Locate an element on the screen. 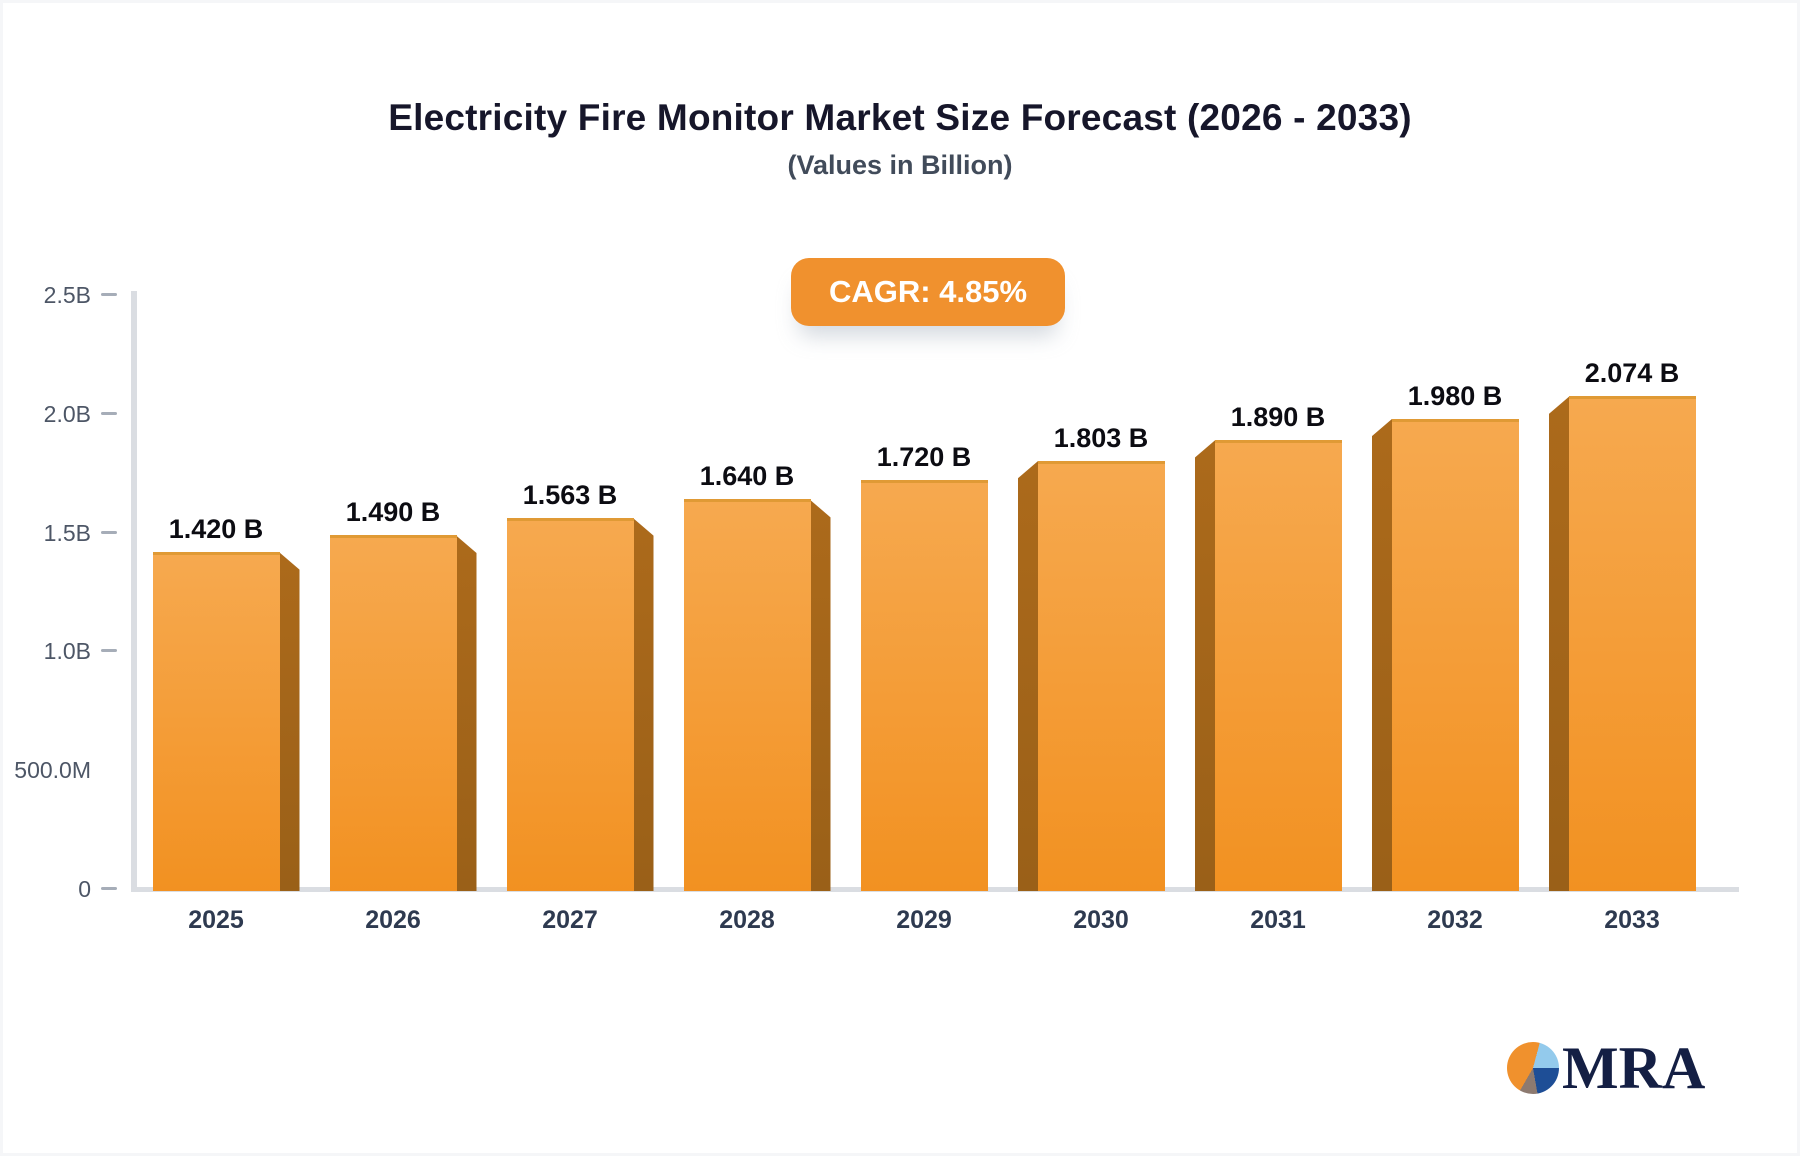 This screenshot has width=1800, height=1156. y-tick-label: 1.5B is located at coordinates (67, 532).